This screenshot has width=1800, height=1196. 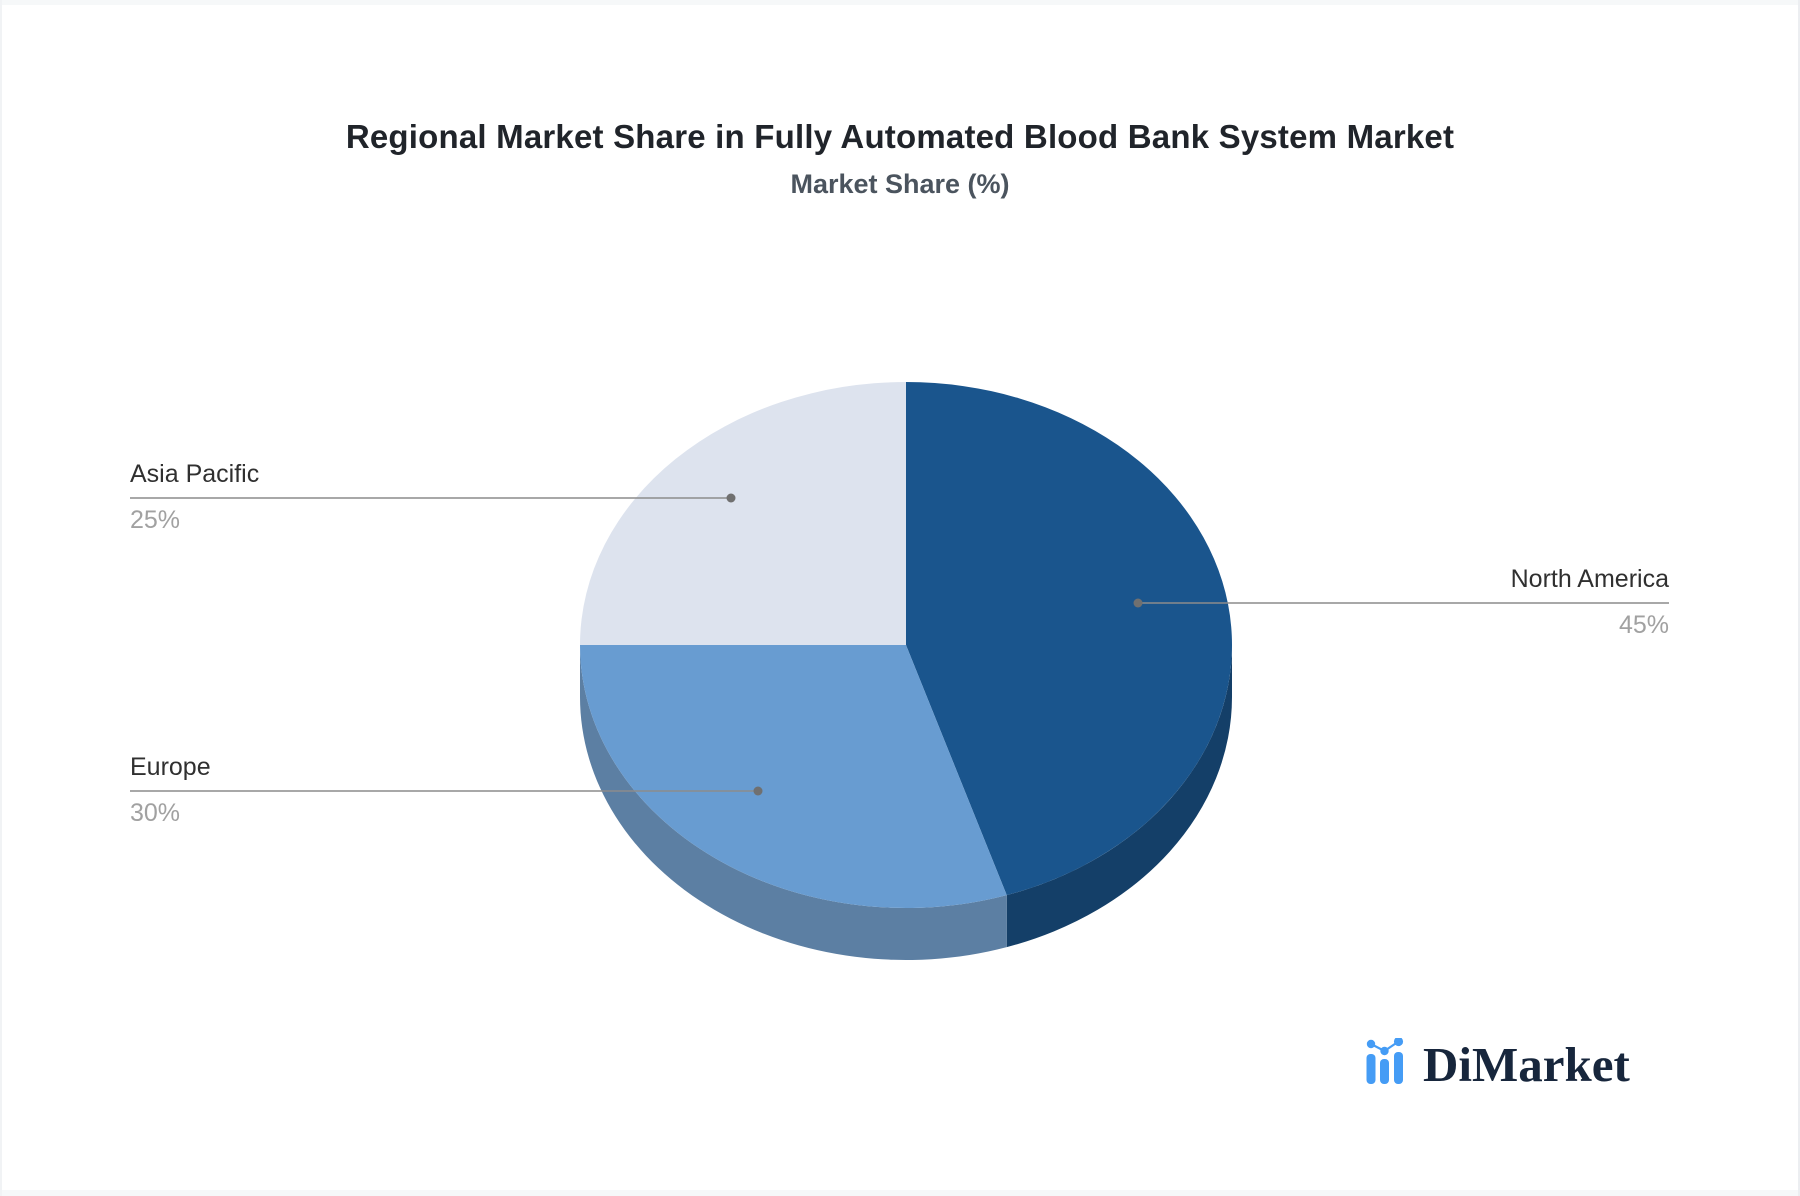 I want to click on slice-label-europe: Europe, so click(x=170, y=767).